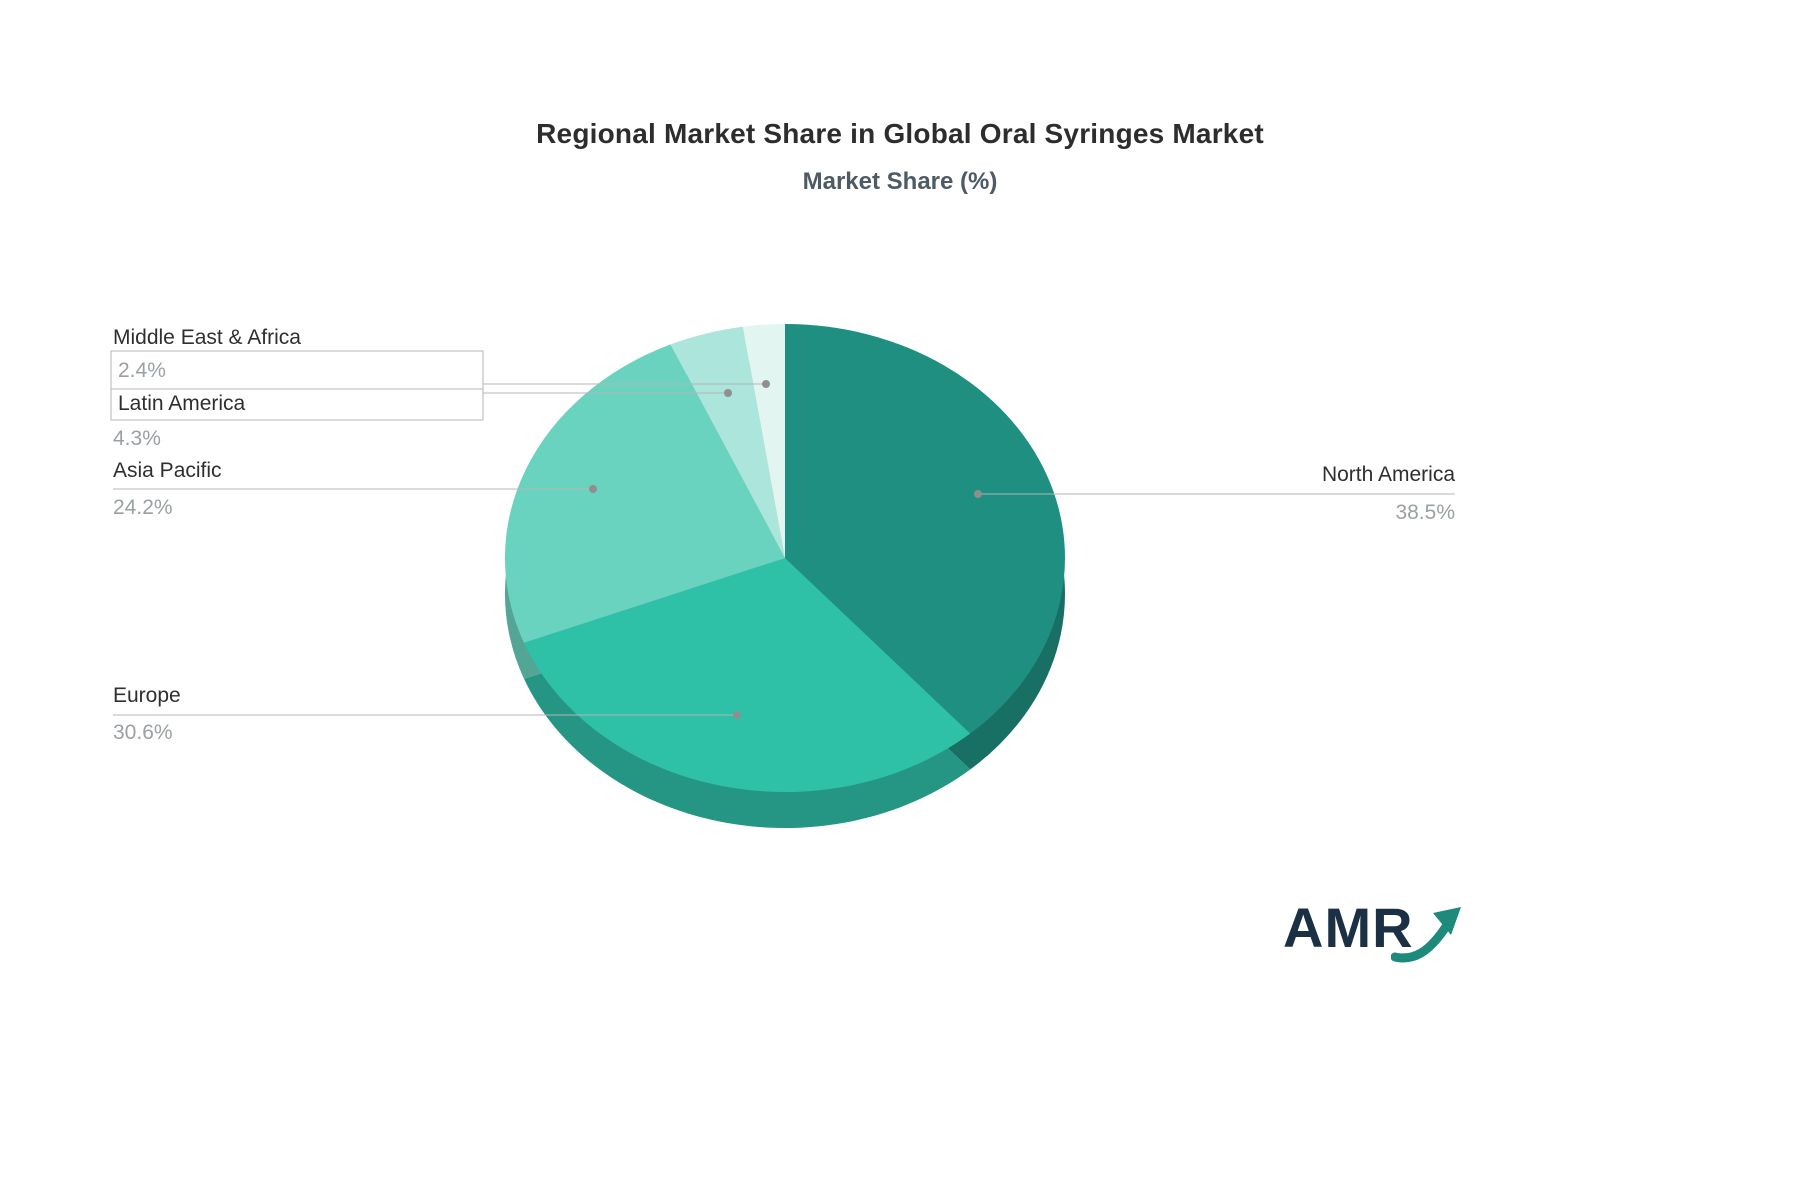  What do you see at coordinates (1348, 927) in the screenshot?
I see `amr-logo-text: AMR` at bounding box center [1348, 927].